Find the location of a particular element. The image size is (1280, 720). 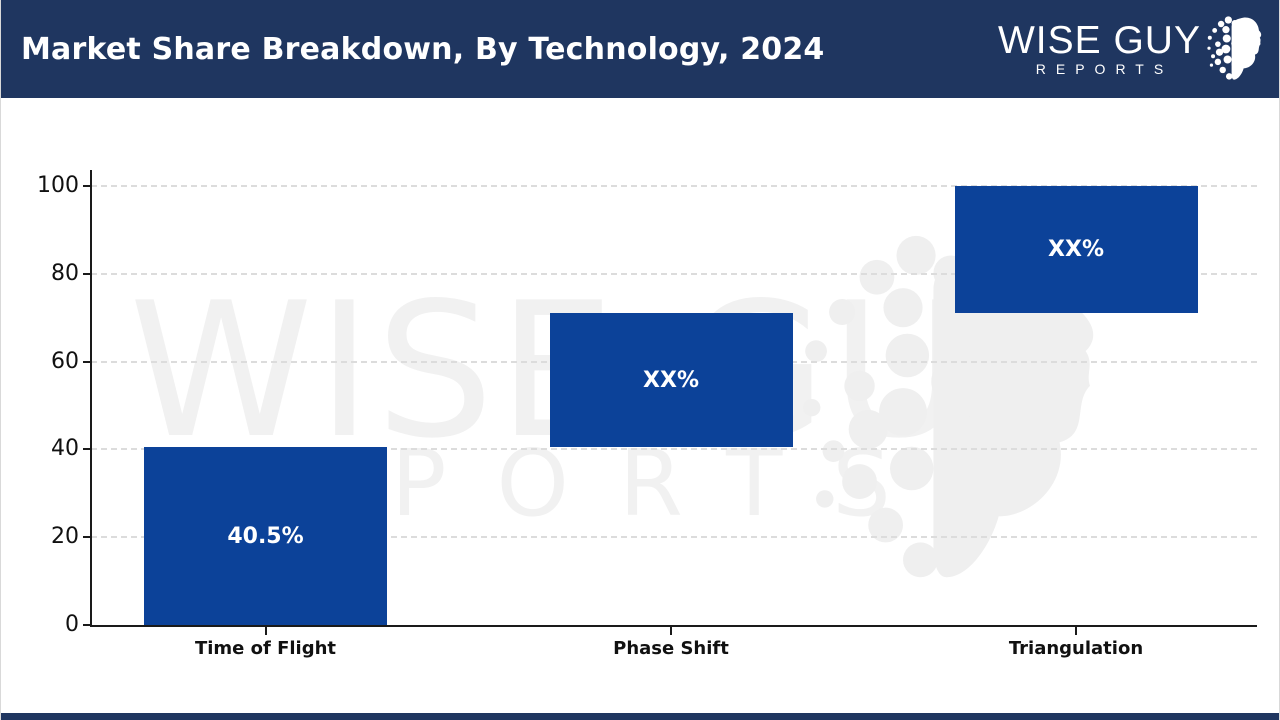

bar-value-label: 40.5% is located at coordinates (265, 536).